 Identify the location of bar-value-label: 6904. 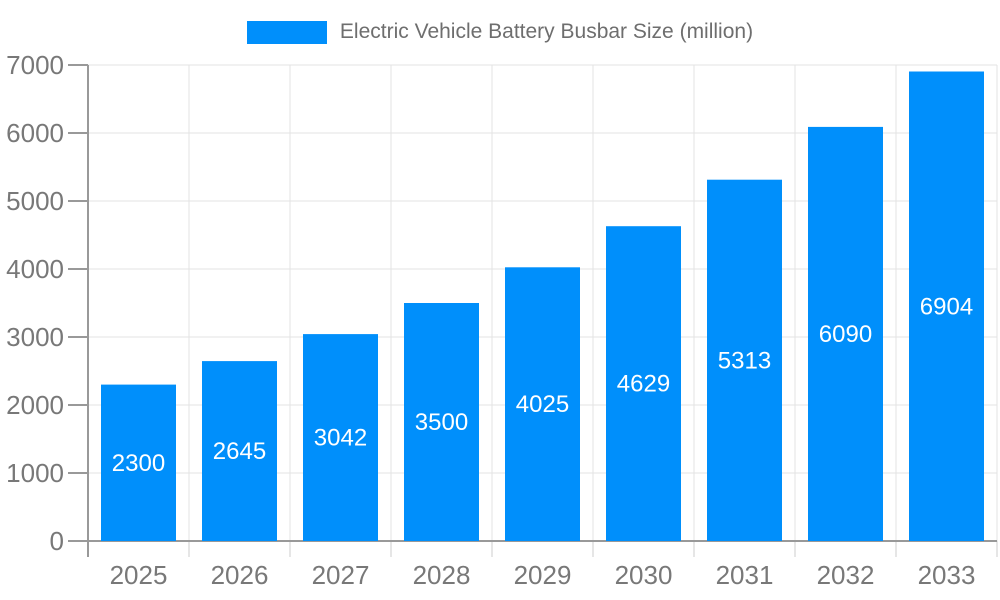
(946, 306).